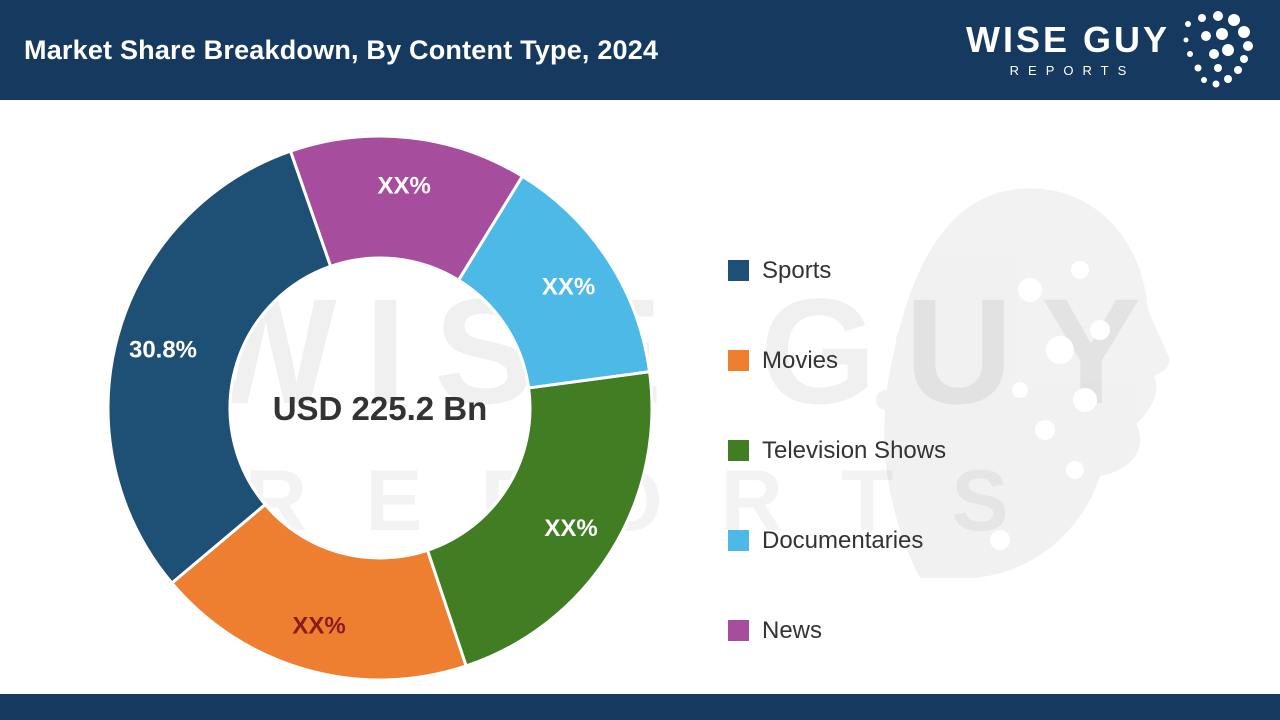 This screenshot has width=1280, height=720. Describe the element at coordinates (570, 528) in the screenshot. I see `segment-label-television-shows: XX%` at that location.